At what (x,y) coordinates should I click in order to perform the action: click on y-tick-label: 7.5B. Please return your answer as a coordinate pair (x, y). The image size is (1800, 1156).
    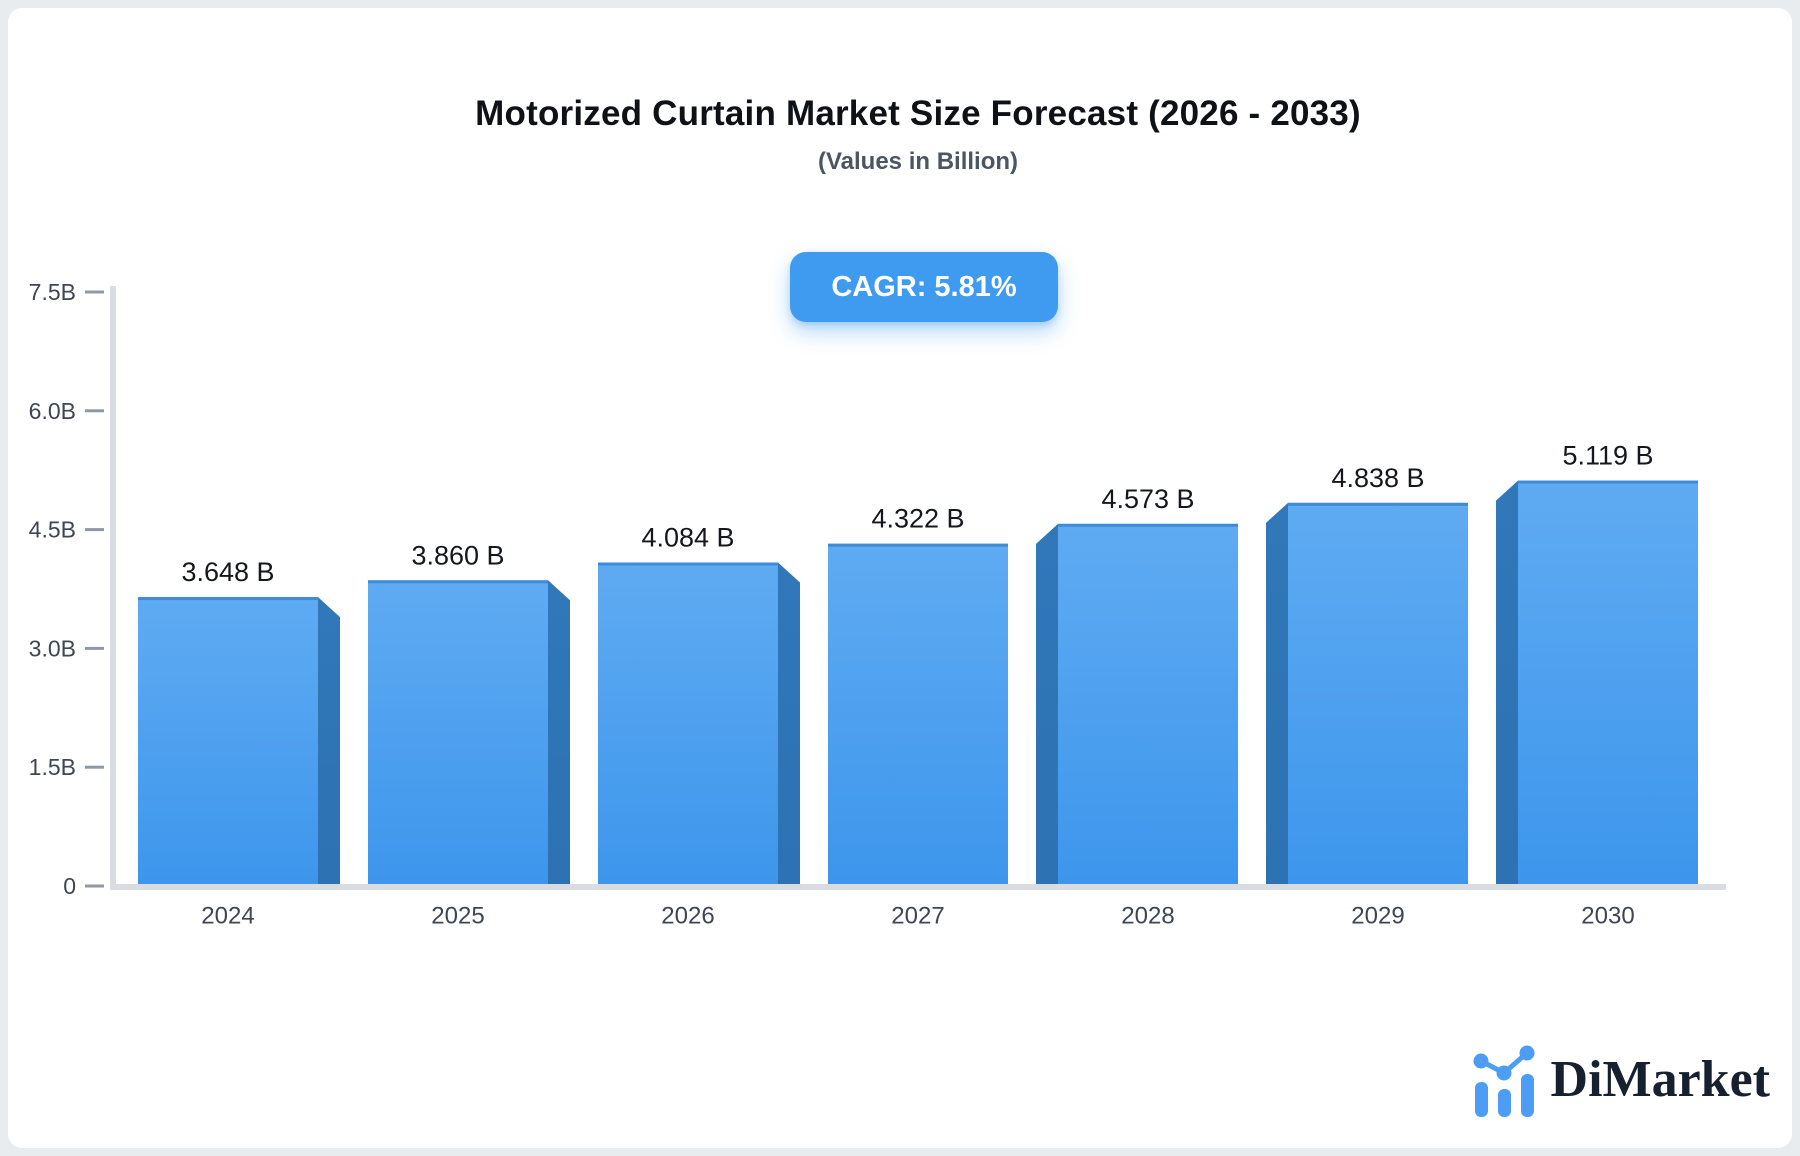
    Looking at the image, I should click on (52, 292).